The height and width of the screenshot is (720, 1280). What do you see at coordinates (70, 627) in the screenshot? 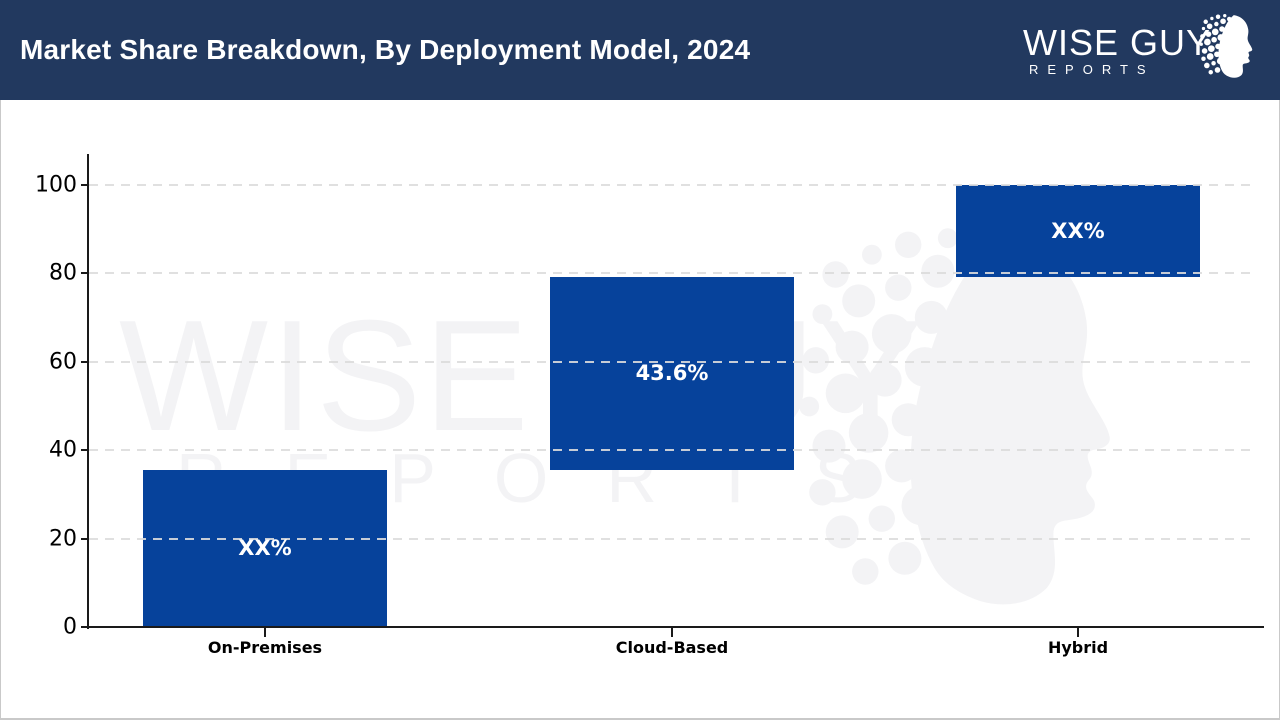
I see `y-tick-label: 0` at bounding box center [70, 627].